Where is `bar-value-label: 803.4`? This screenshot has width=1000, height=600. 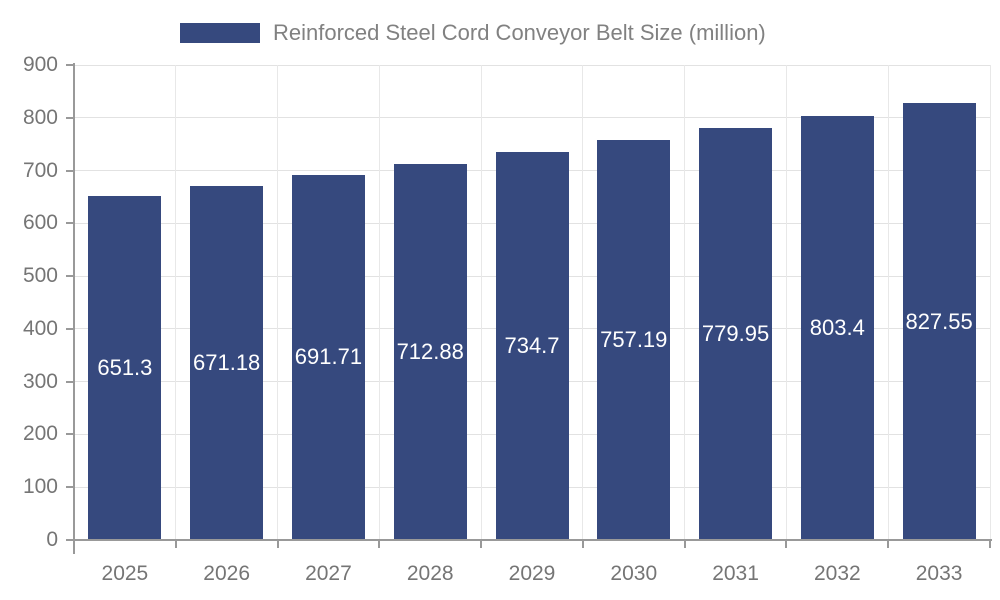
bar-value-label: 803.4 is located at coordinates (837, 327).